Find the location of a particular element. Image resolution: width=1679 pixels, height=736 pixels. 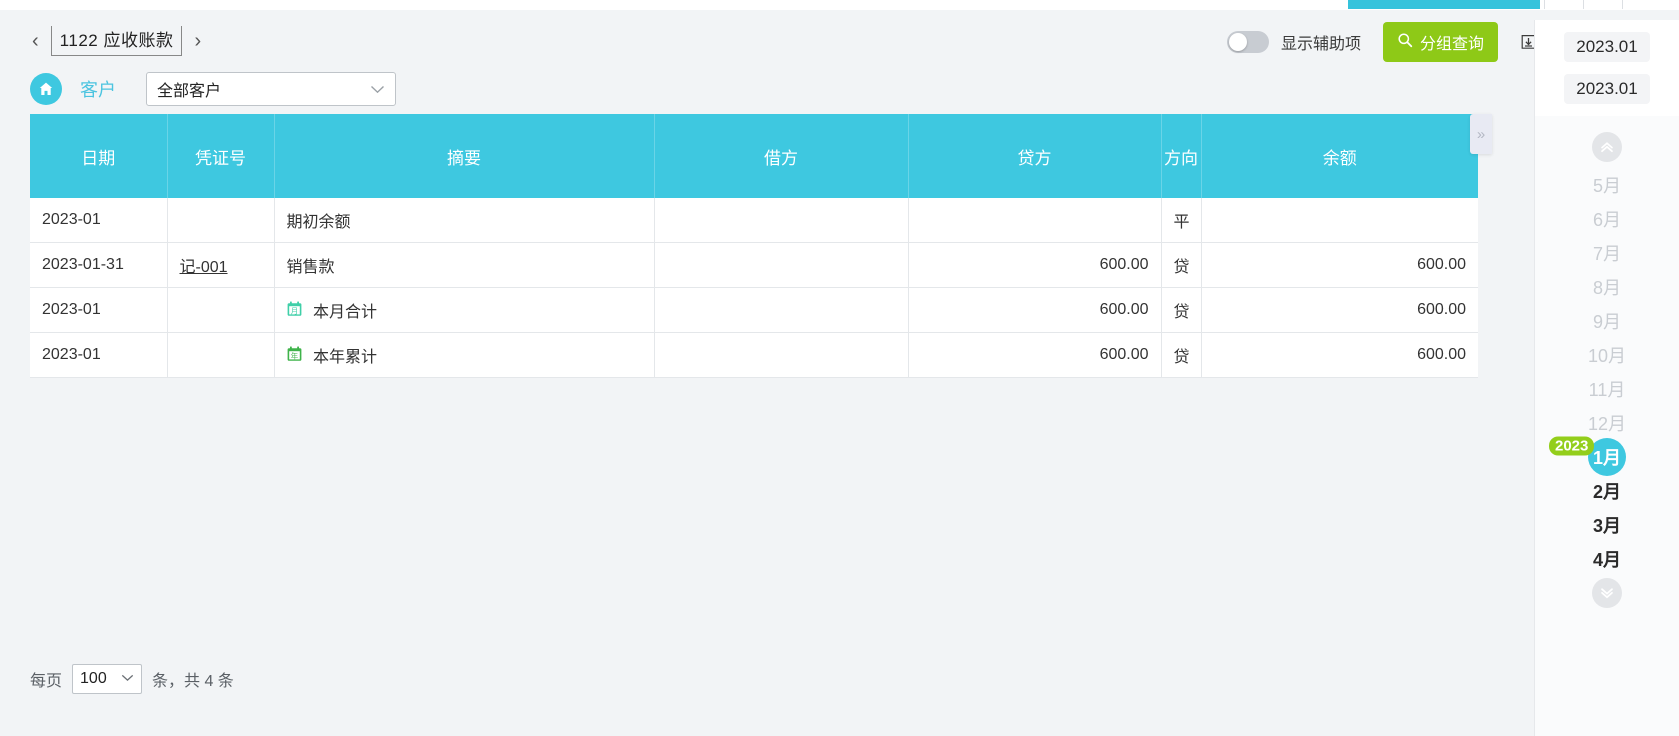

filter-row: 客户 全部客户 is located at coordinates (213, 89).